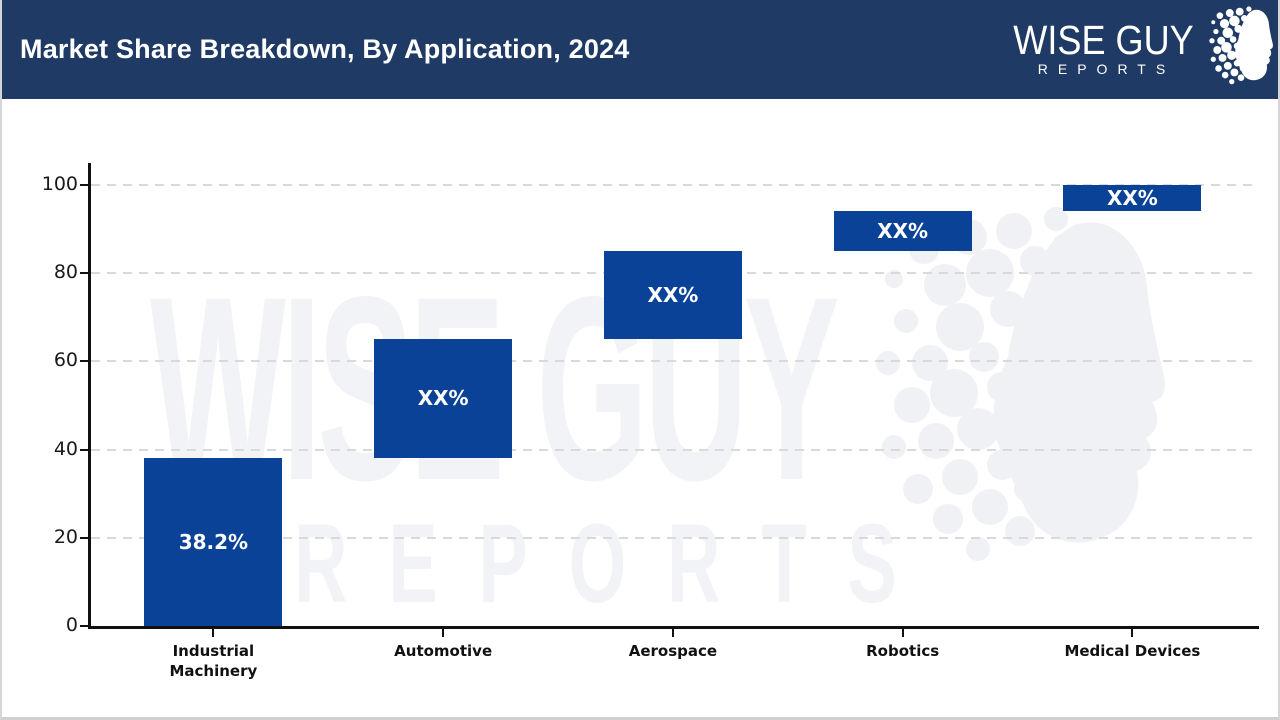  I want to click on x-category-label: Medical Devices, so click(1132, 652).